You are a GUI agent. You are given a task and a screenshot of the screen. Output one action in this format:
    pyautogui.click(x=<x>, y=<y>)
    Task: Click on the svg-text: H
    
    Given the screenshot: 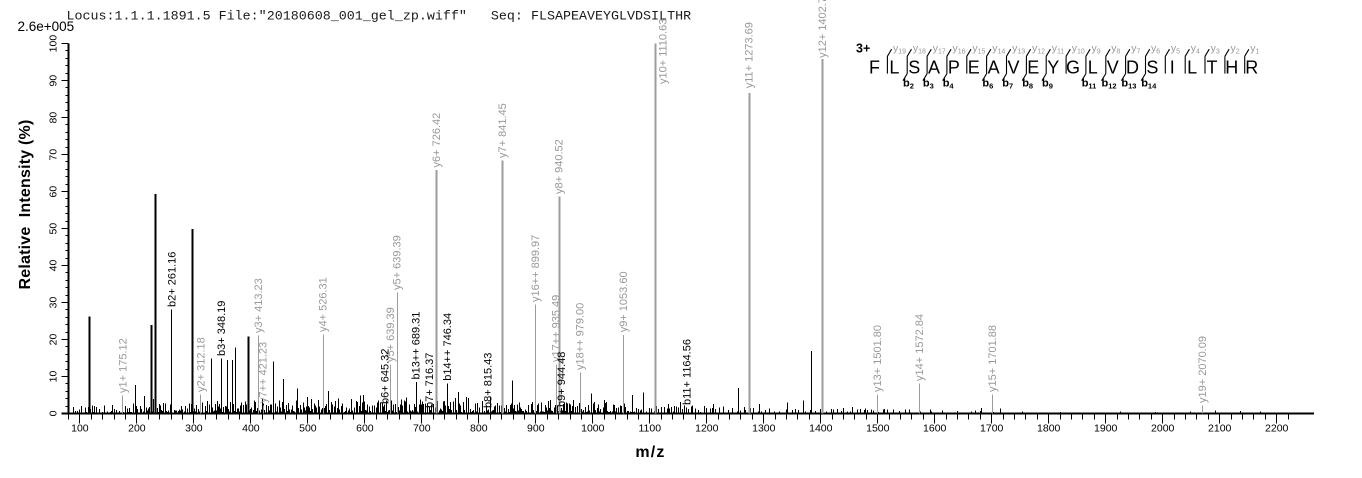 What is the action you would take?
    pyautogui.click(x=1231, y=68)
    